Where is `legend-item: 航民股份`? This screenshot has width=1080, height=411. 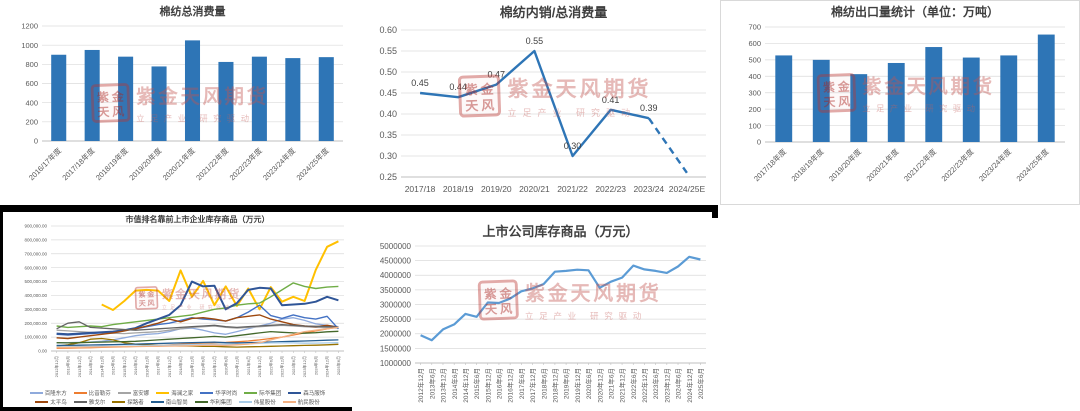 legend-item: 航民股份 is located at coordinates (301, 402).